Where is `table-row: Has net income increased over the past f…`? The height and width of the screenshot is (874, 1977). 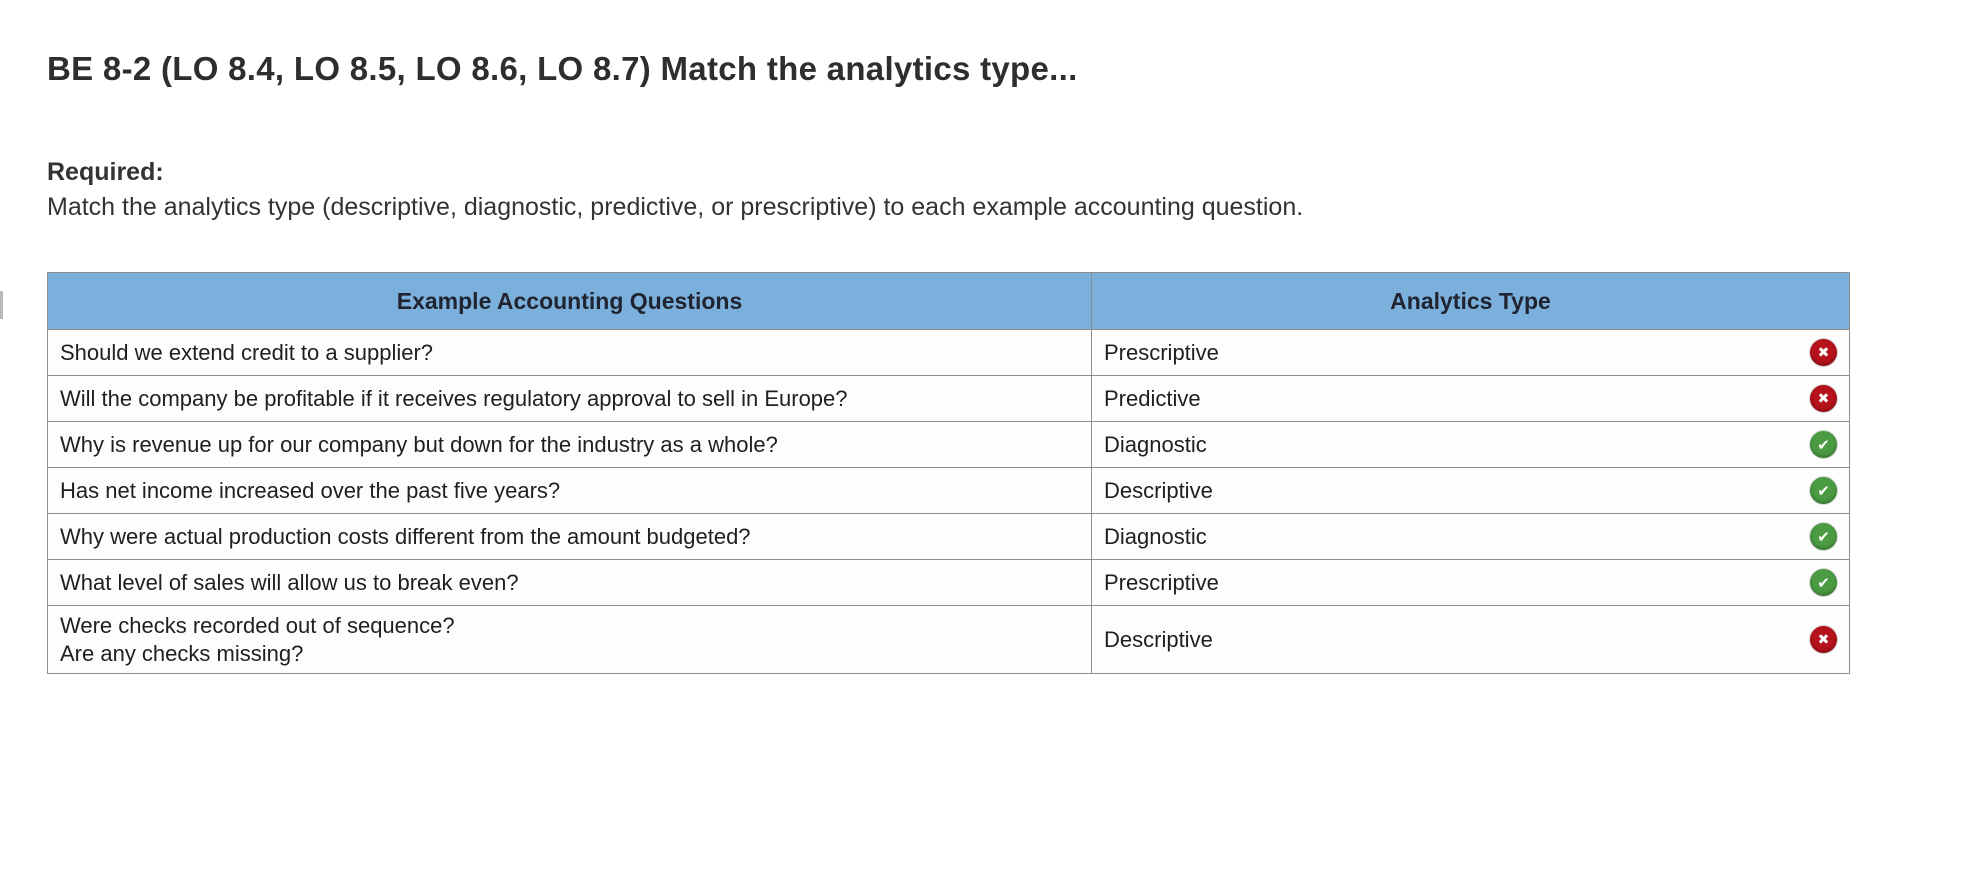
table-row: Has net income increased over the past f… is located at coordinates (948, 490).